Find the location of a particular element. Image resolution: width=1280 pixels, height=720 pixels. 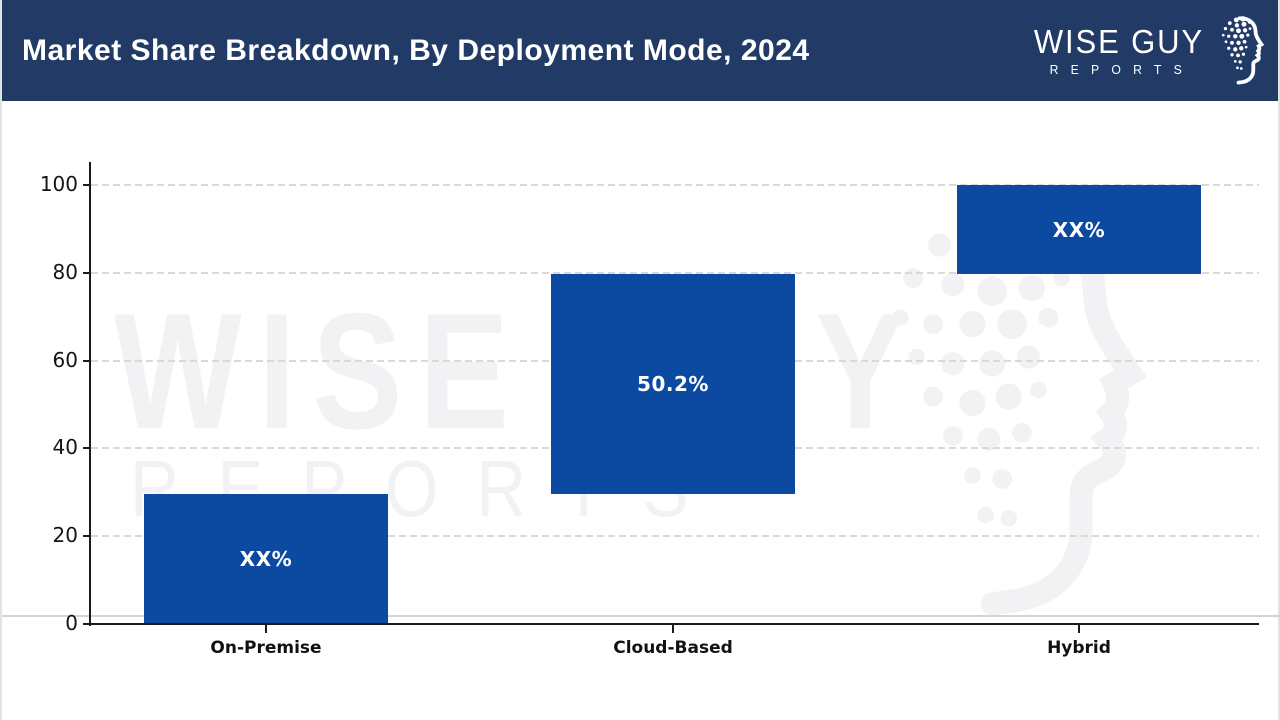

y-axis-tick-label: 80 is located at coordinates (65, 271).